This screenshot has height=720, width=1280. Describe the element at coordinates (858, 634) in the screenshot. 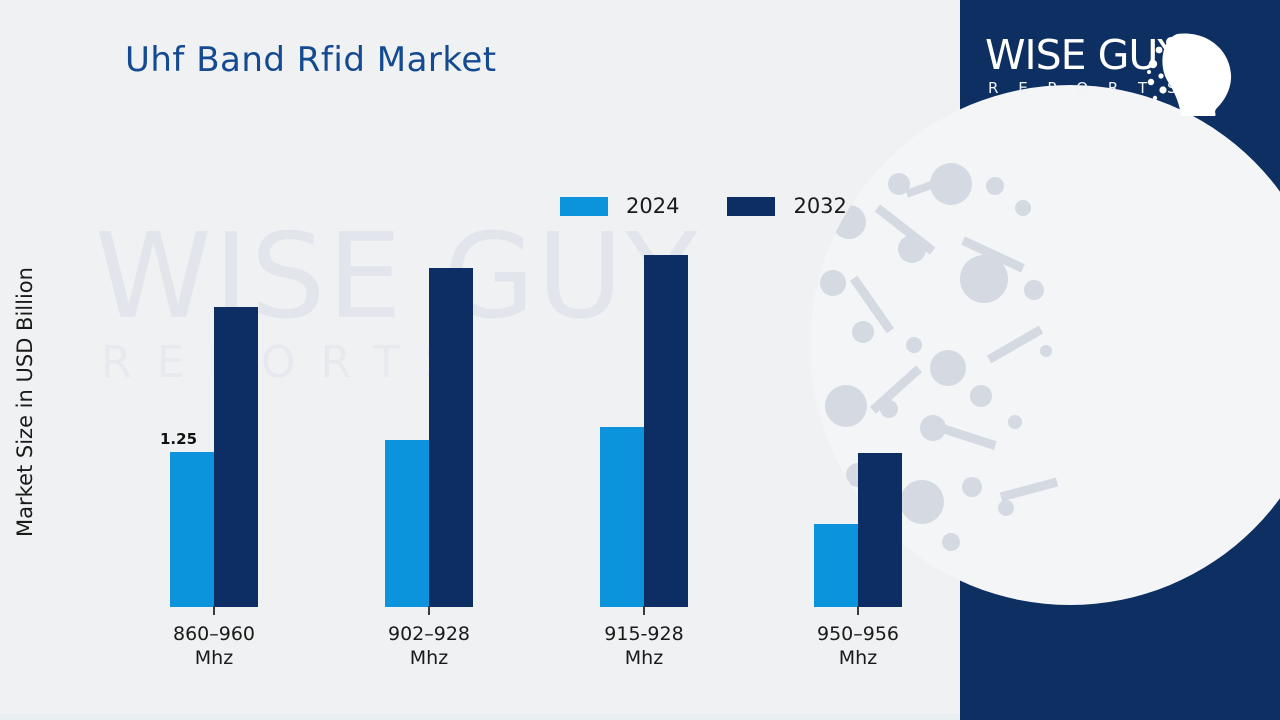

I see `x-axis-label-line: 950–956` at that location.